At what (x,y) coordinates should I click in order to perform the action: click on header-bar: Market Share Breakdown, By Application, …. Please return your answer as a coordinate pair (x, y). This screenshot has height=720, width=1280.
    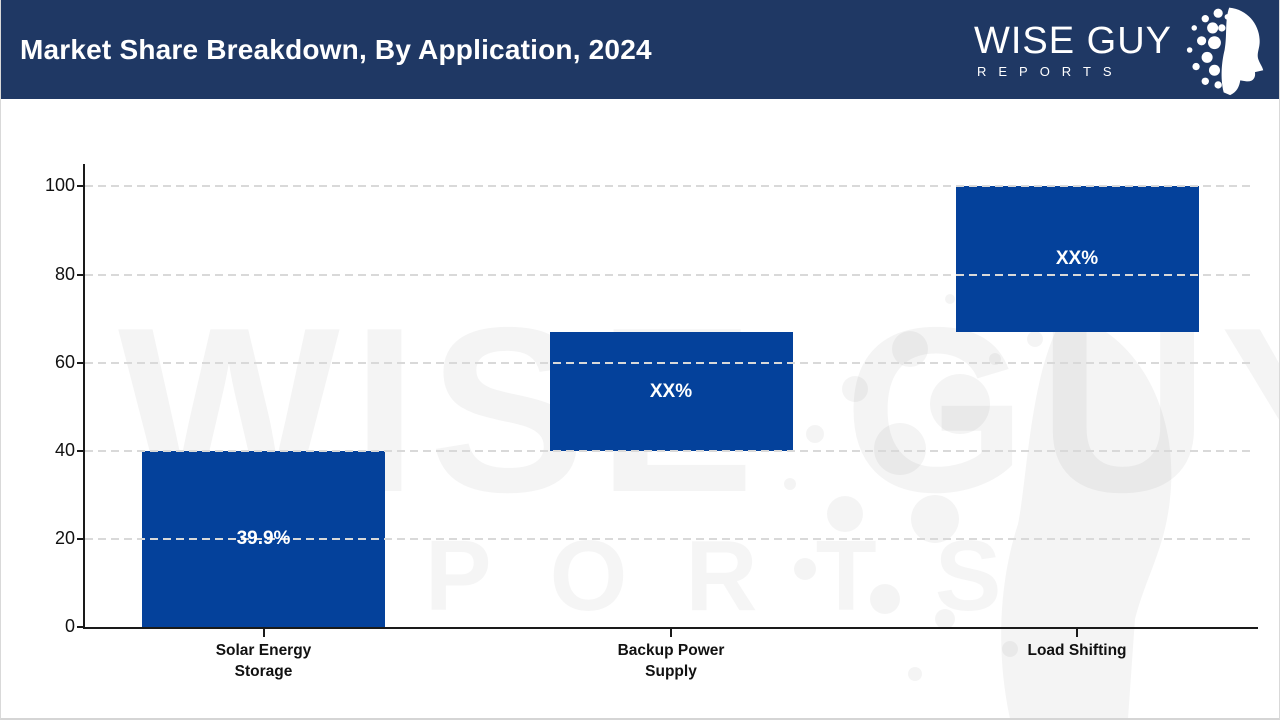
    Looking at the image, I should click on (640, 49).